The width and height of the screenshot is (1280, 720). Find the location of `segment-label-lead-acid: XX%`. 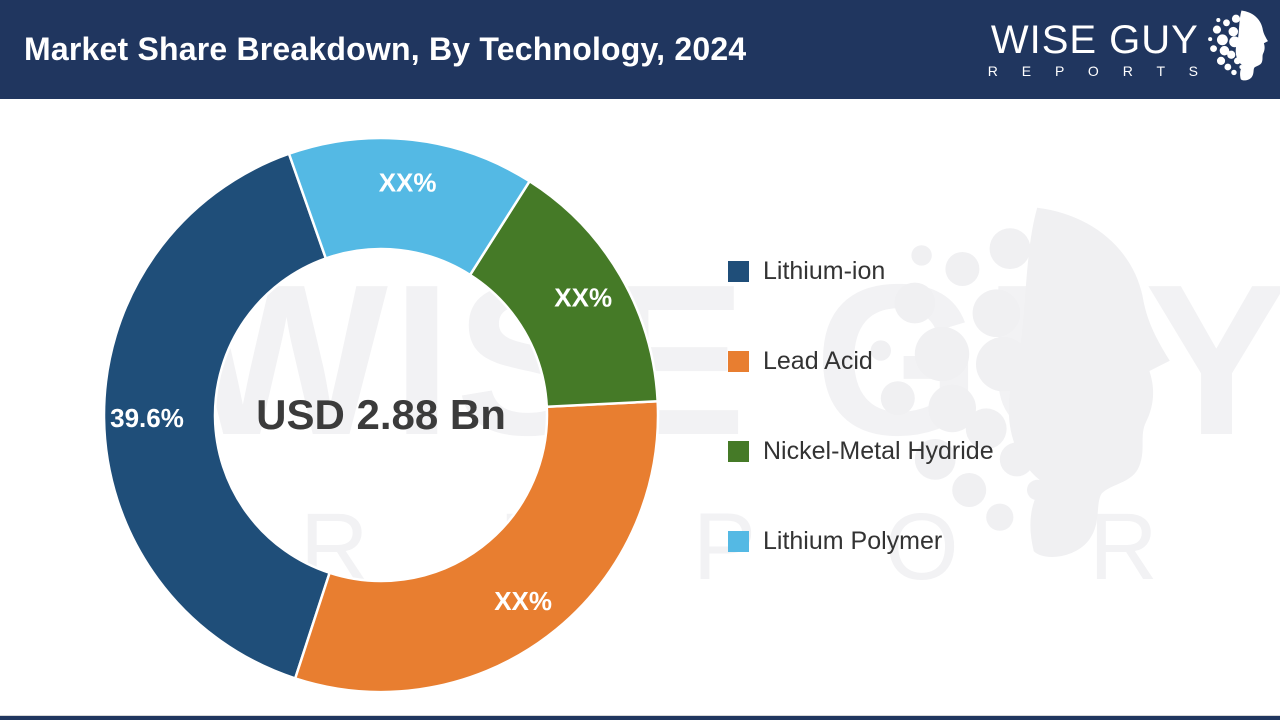

segment-label-lead-acid: XX% is located at coordinates (523, 601).